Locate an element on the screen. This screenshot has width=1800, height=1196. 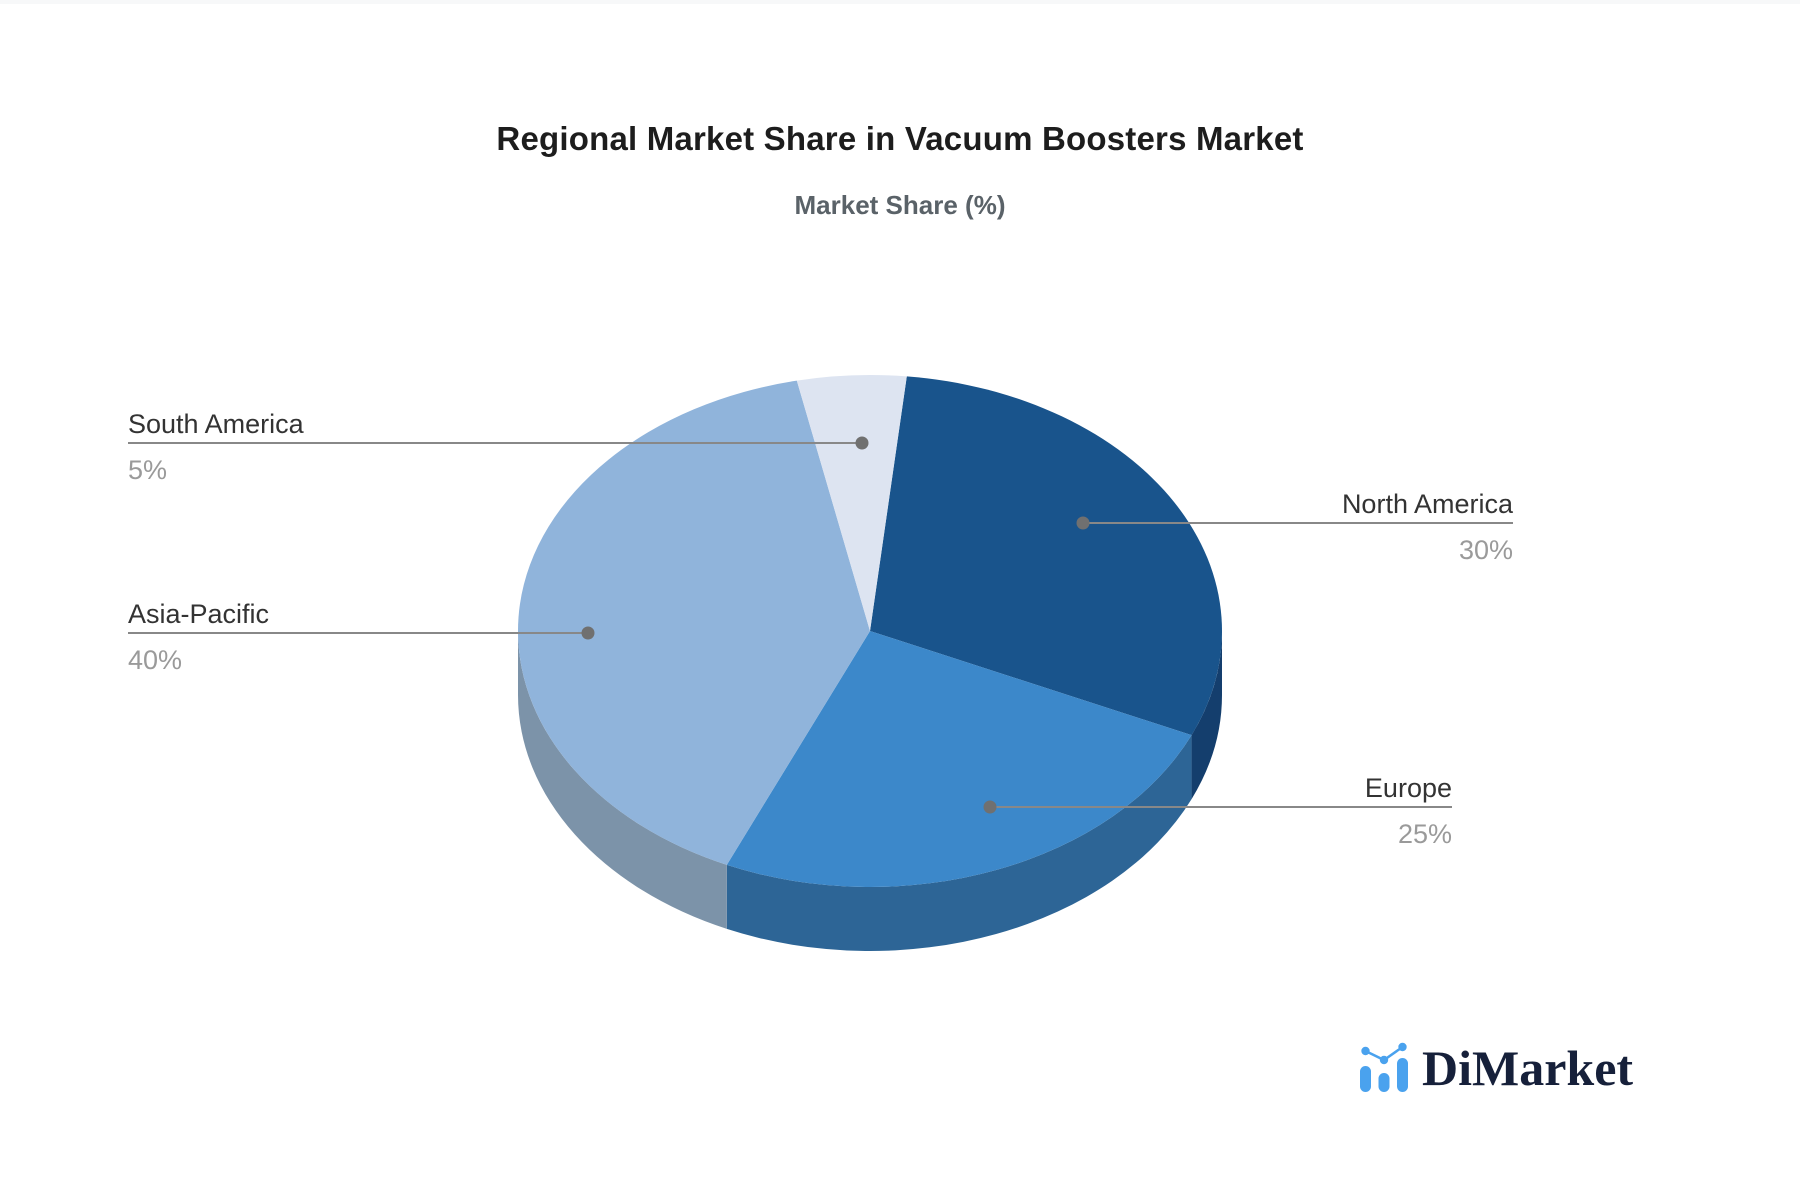
pie-label-europe: Europe 25% is located at coordinates (1408, 811).